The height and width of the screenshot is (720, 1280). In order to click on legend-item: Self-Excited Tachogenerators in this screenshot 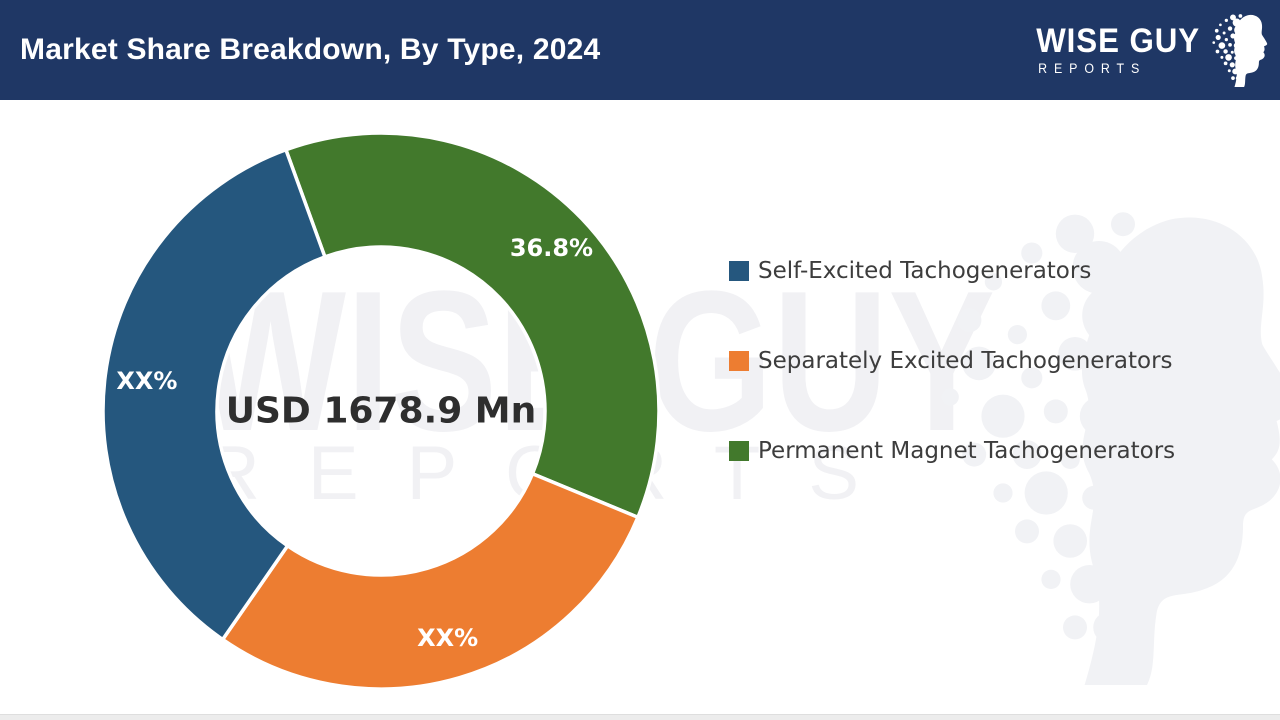, I will do `click(952, 271)`.